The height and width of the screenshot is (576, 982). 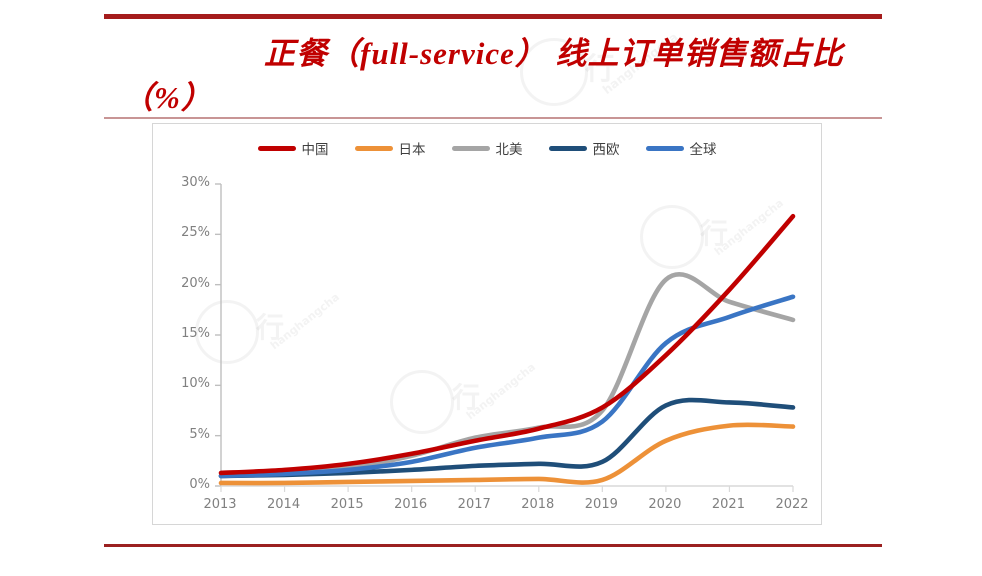 What do you see at coordinates (493, 118) in the screenshot?
I see `title-underline-rule` at bounding box center [493, 118].